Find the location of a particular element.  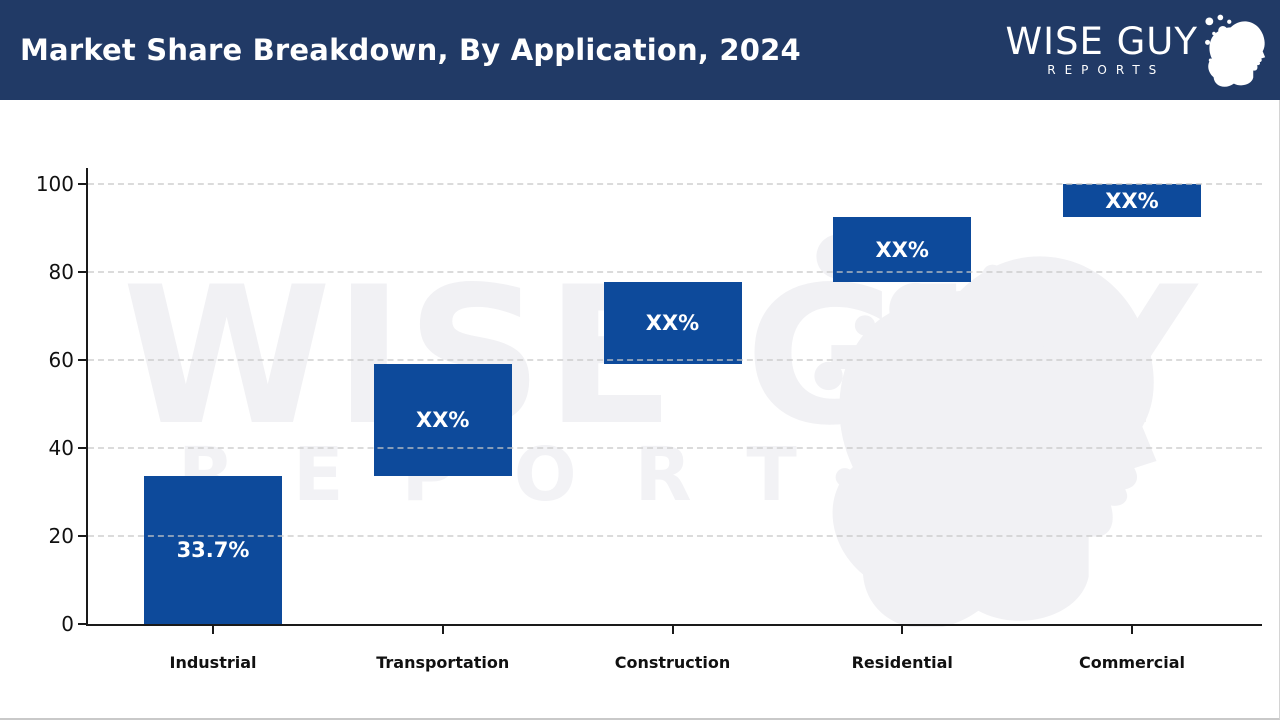

y-axis-tick-label-0: 0 is located at coordinates (67, 624).